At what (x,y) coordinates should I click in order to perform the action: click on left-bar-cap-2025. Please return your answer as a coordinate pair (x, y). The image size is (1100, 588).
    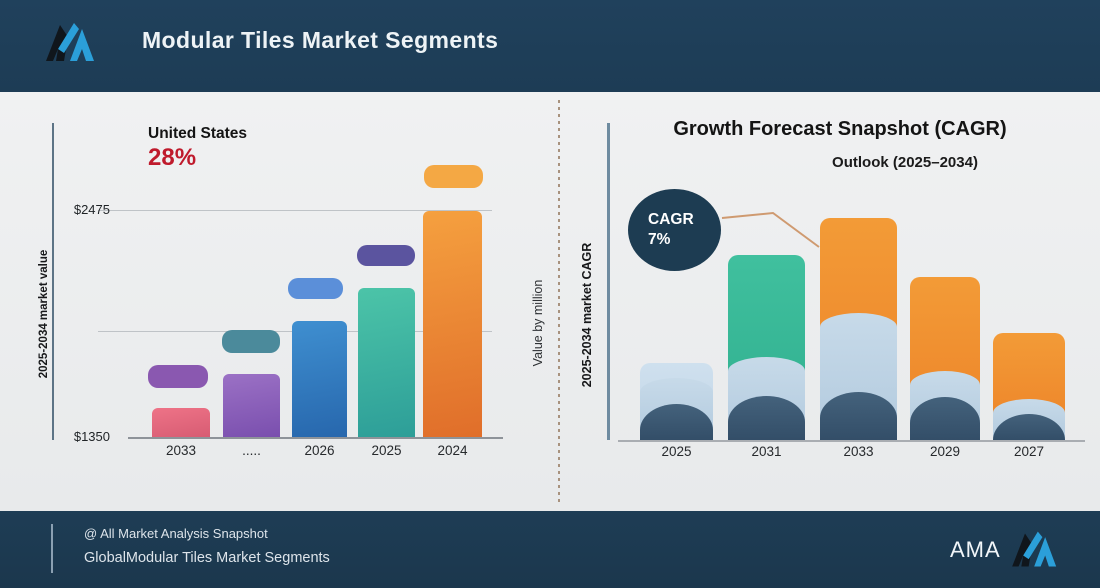
    Looking at the image, I should click on (386, 255).